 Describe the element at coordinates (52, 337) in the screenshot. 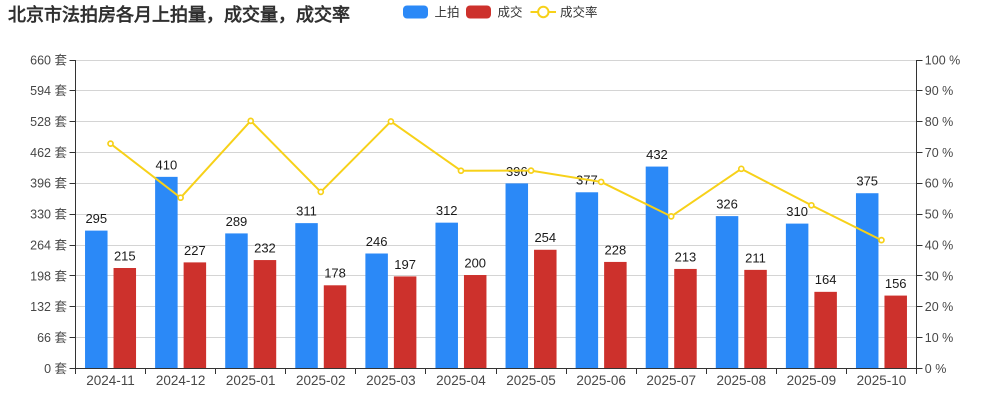

I see `svg-text: 66 套` at that location.